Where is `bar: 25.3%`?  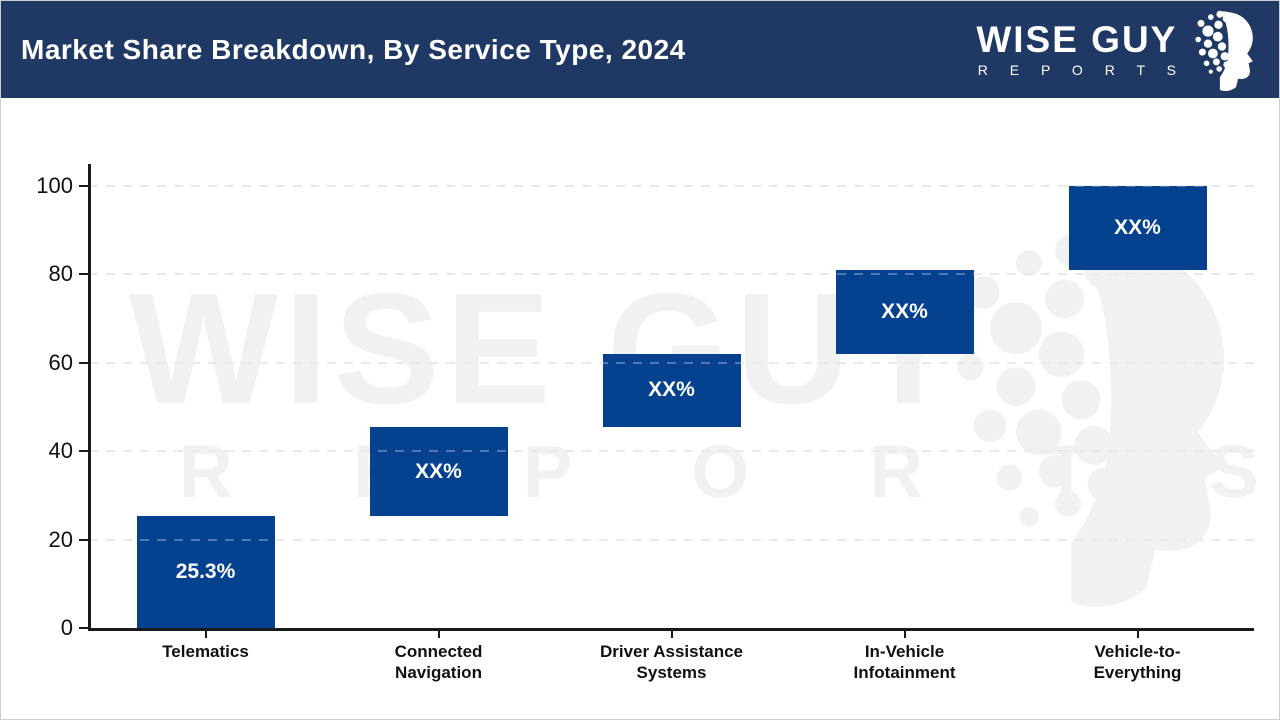
bar: 25.3% is located at coordinates (205, 572).